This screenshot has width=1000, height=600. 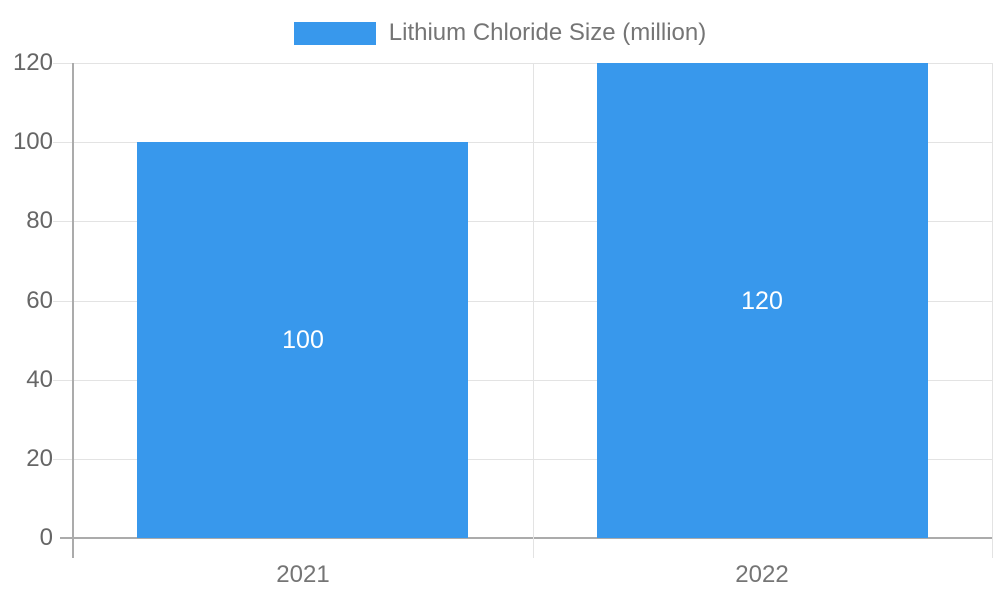 I want to click on y-tick-label: 40, so click(x=39, y=379).